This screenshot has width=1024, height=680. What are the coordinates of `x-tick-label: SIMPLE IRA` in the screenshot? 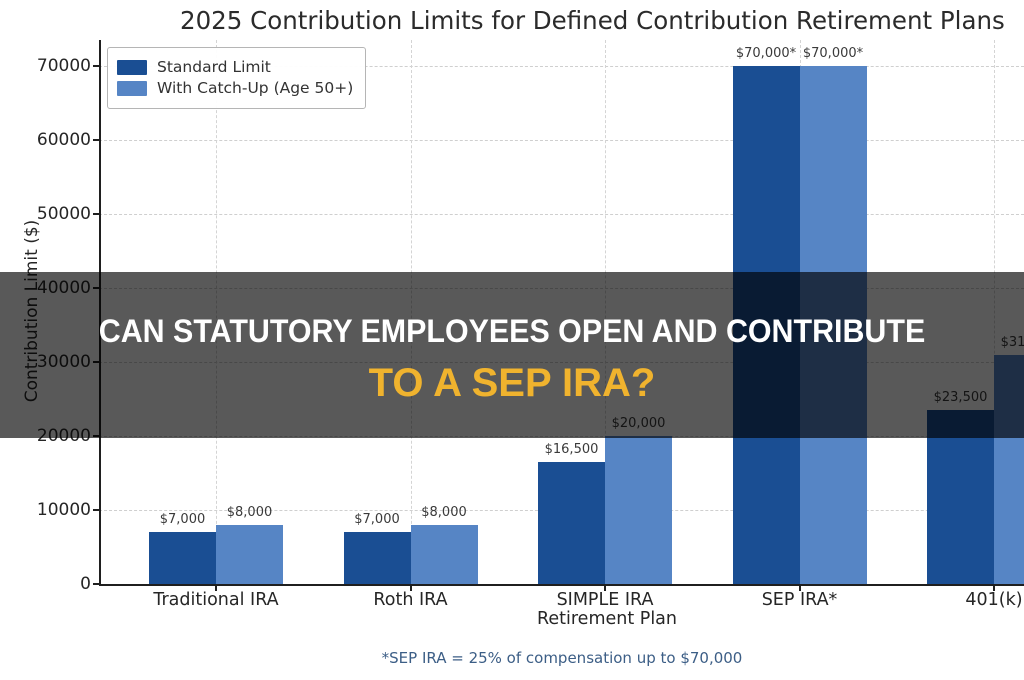 It's located at (605, 600).